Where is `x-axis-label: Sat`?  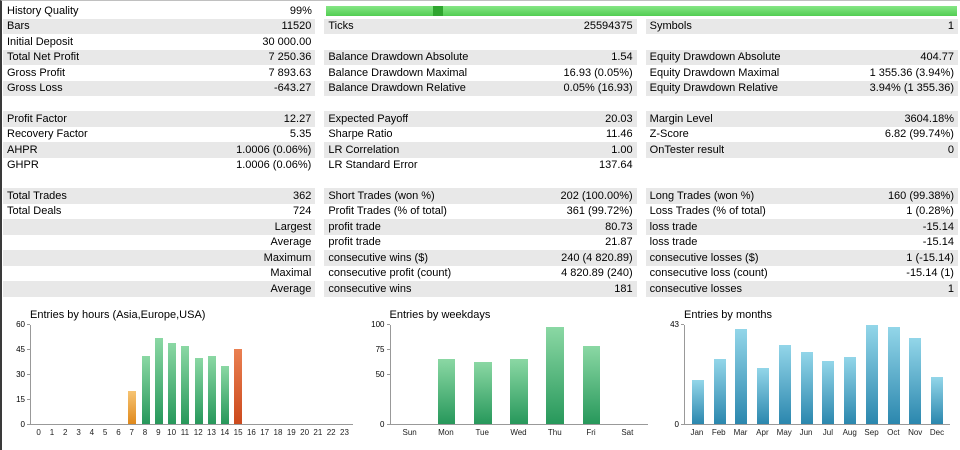
x-axis-label: Sat is located at coordinates (627, 432).